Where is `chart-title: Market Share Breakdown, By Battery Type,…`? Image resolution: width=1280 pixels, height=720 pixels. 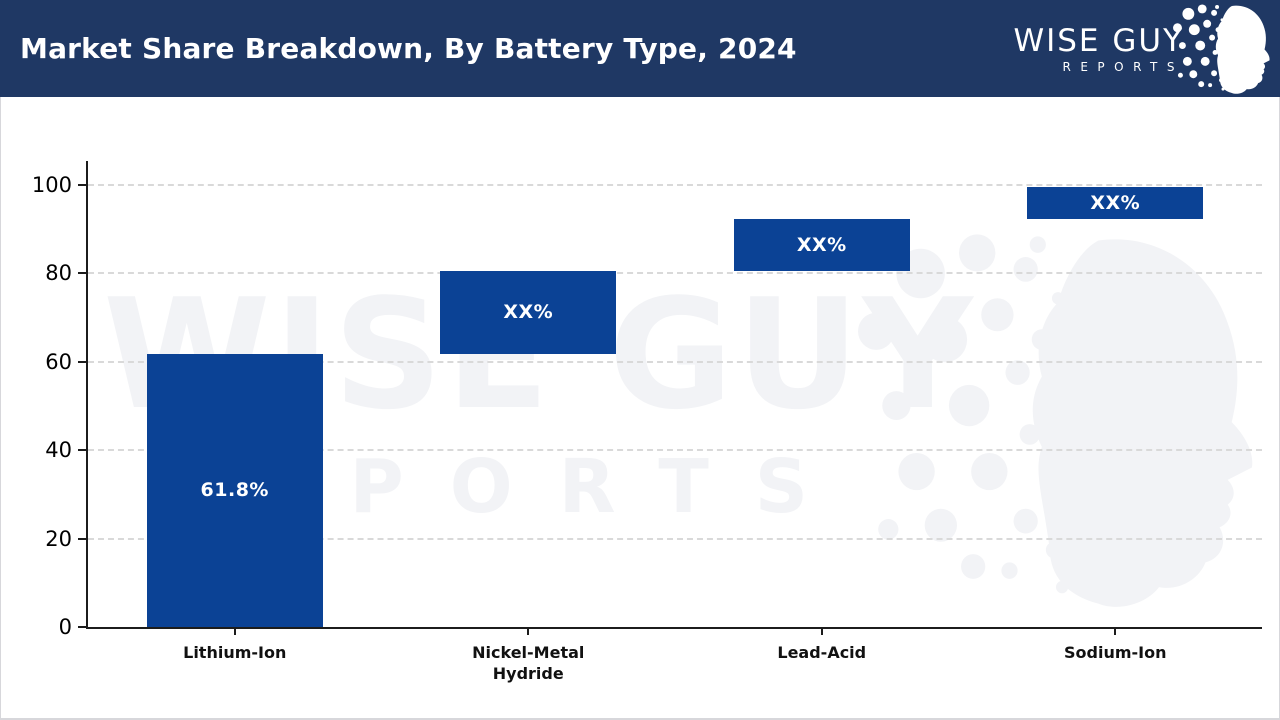
chart-title: Market Share Breakdown, By Battery Type,… is located at coordinates (408, 48).